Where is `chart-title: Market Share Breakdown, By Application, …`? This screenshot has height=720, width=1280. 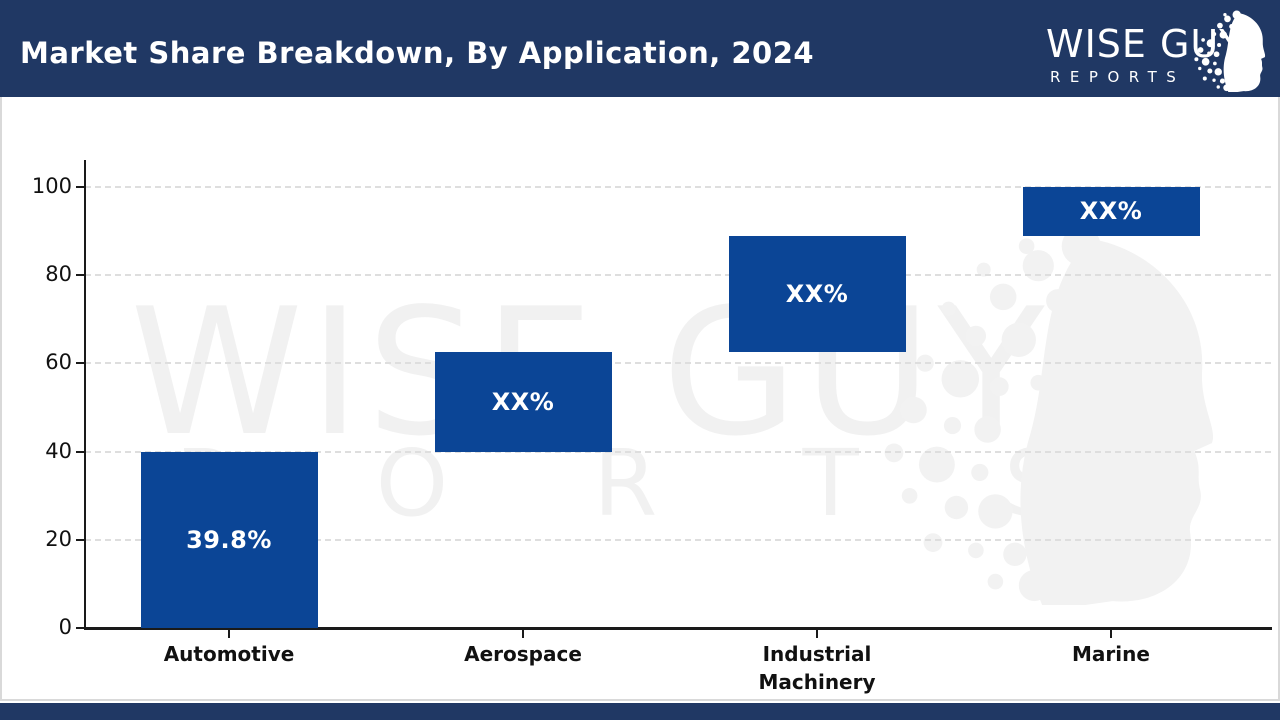 chart-title: Market Share Breakdown, By Application, … is located at coordinates (417, 53).